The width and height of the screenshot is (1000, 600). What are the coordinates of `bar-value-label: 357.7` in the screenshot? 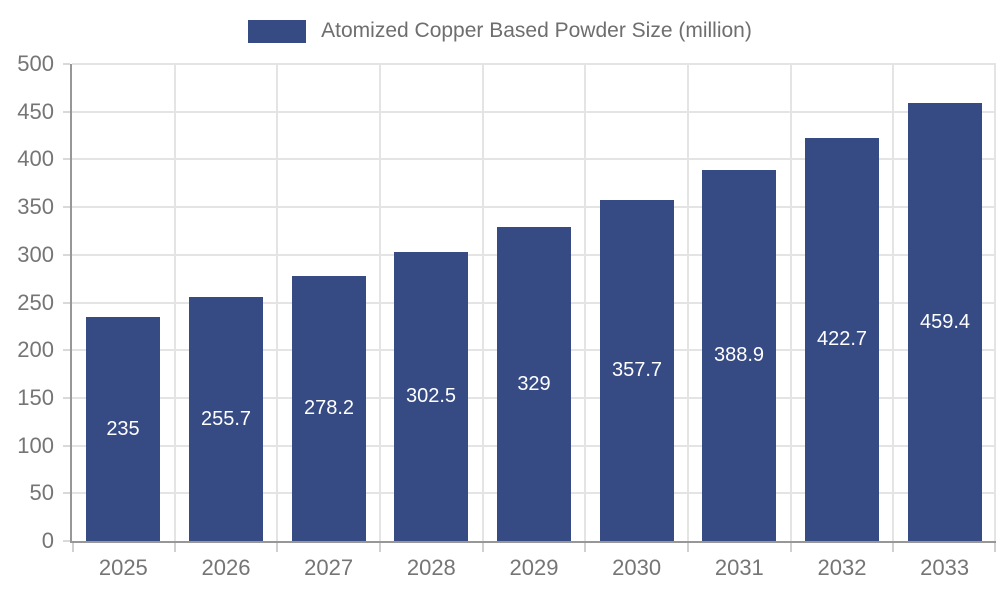 It's located at (637, 370).